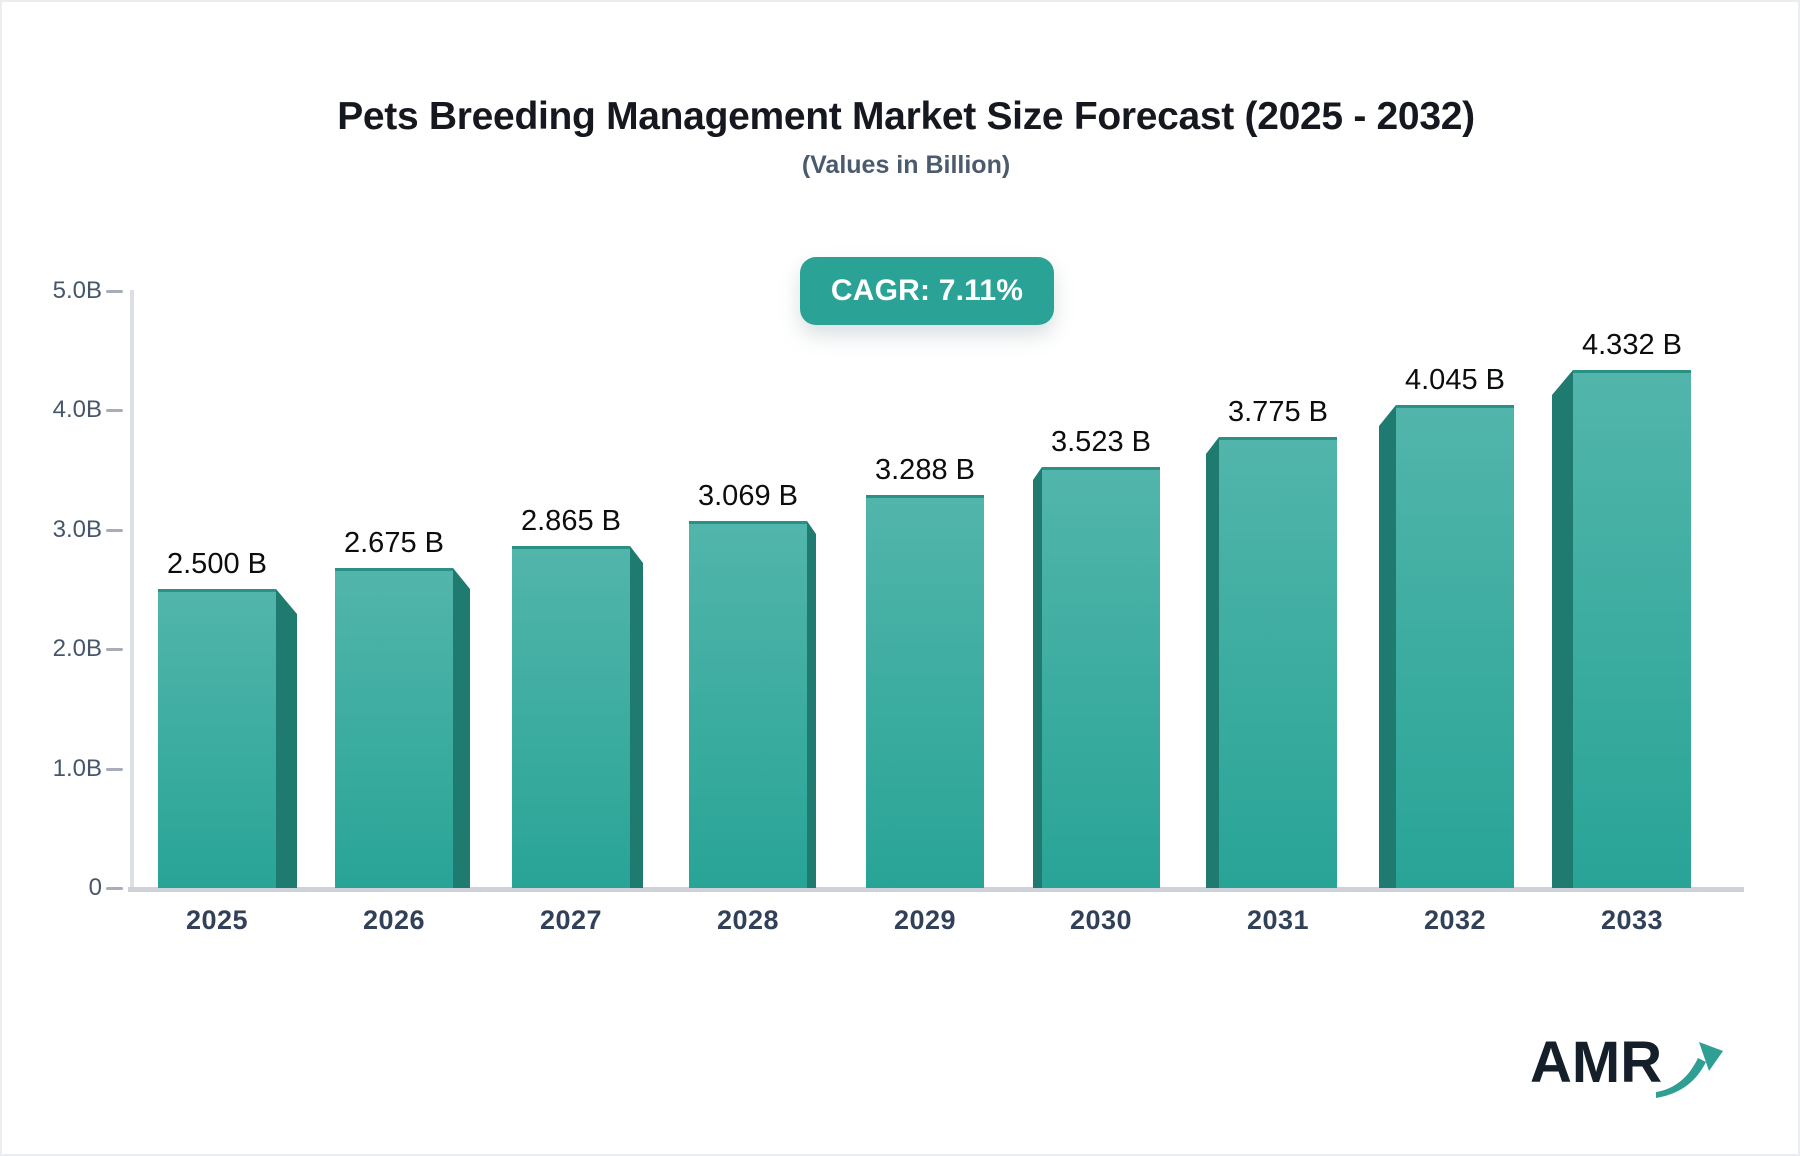 The height and width of the screenshot is (1156, 1800). I want to click on bar-value-label: 2.675 B, so click(394, 543).